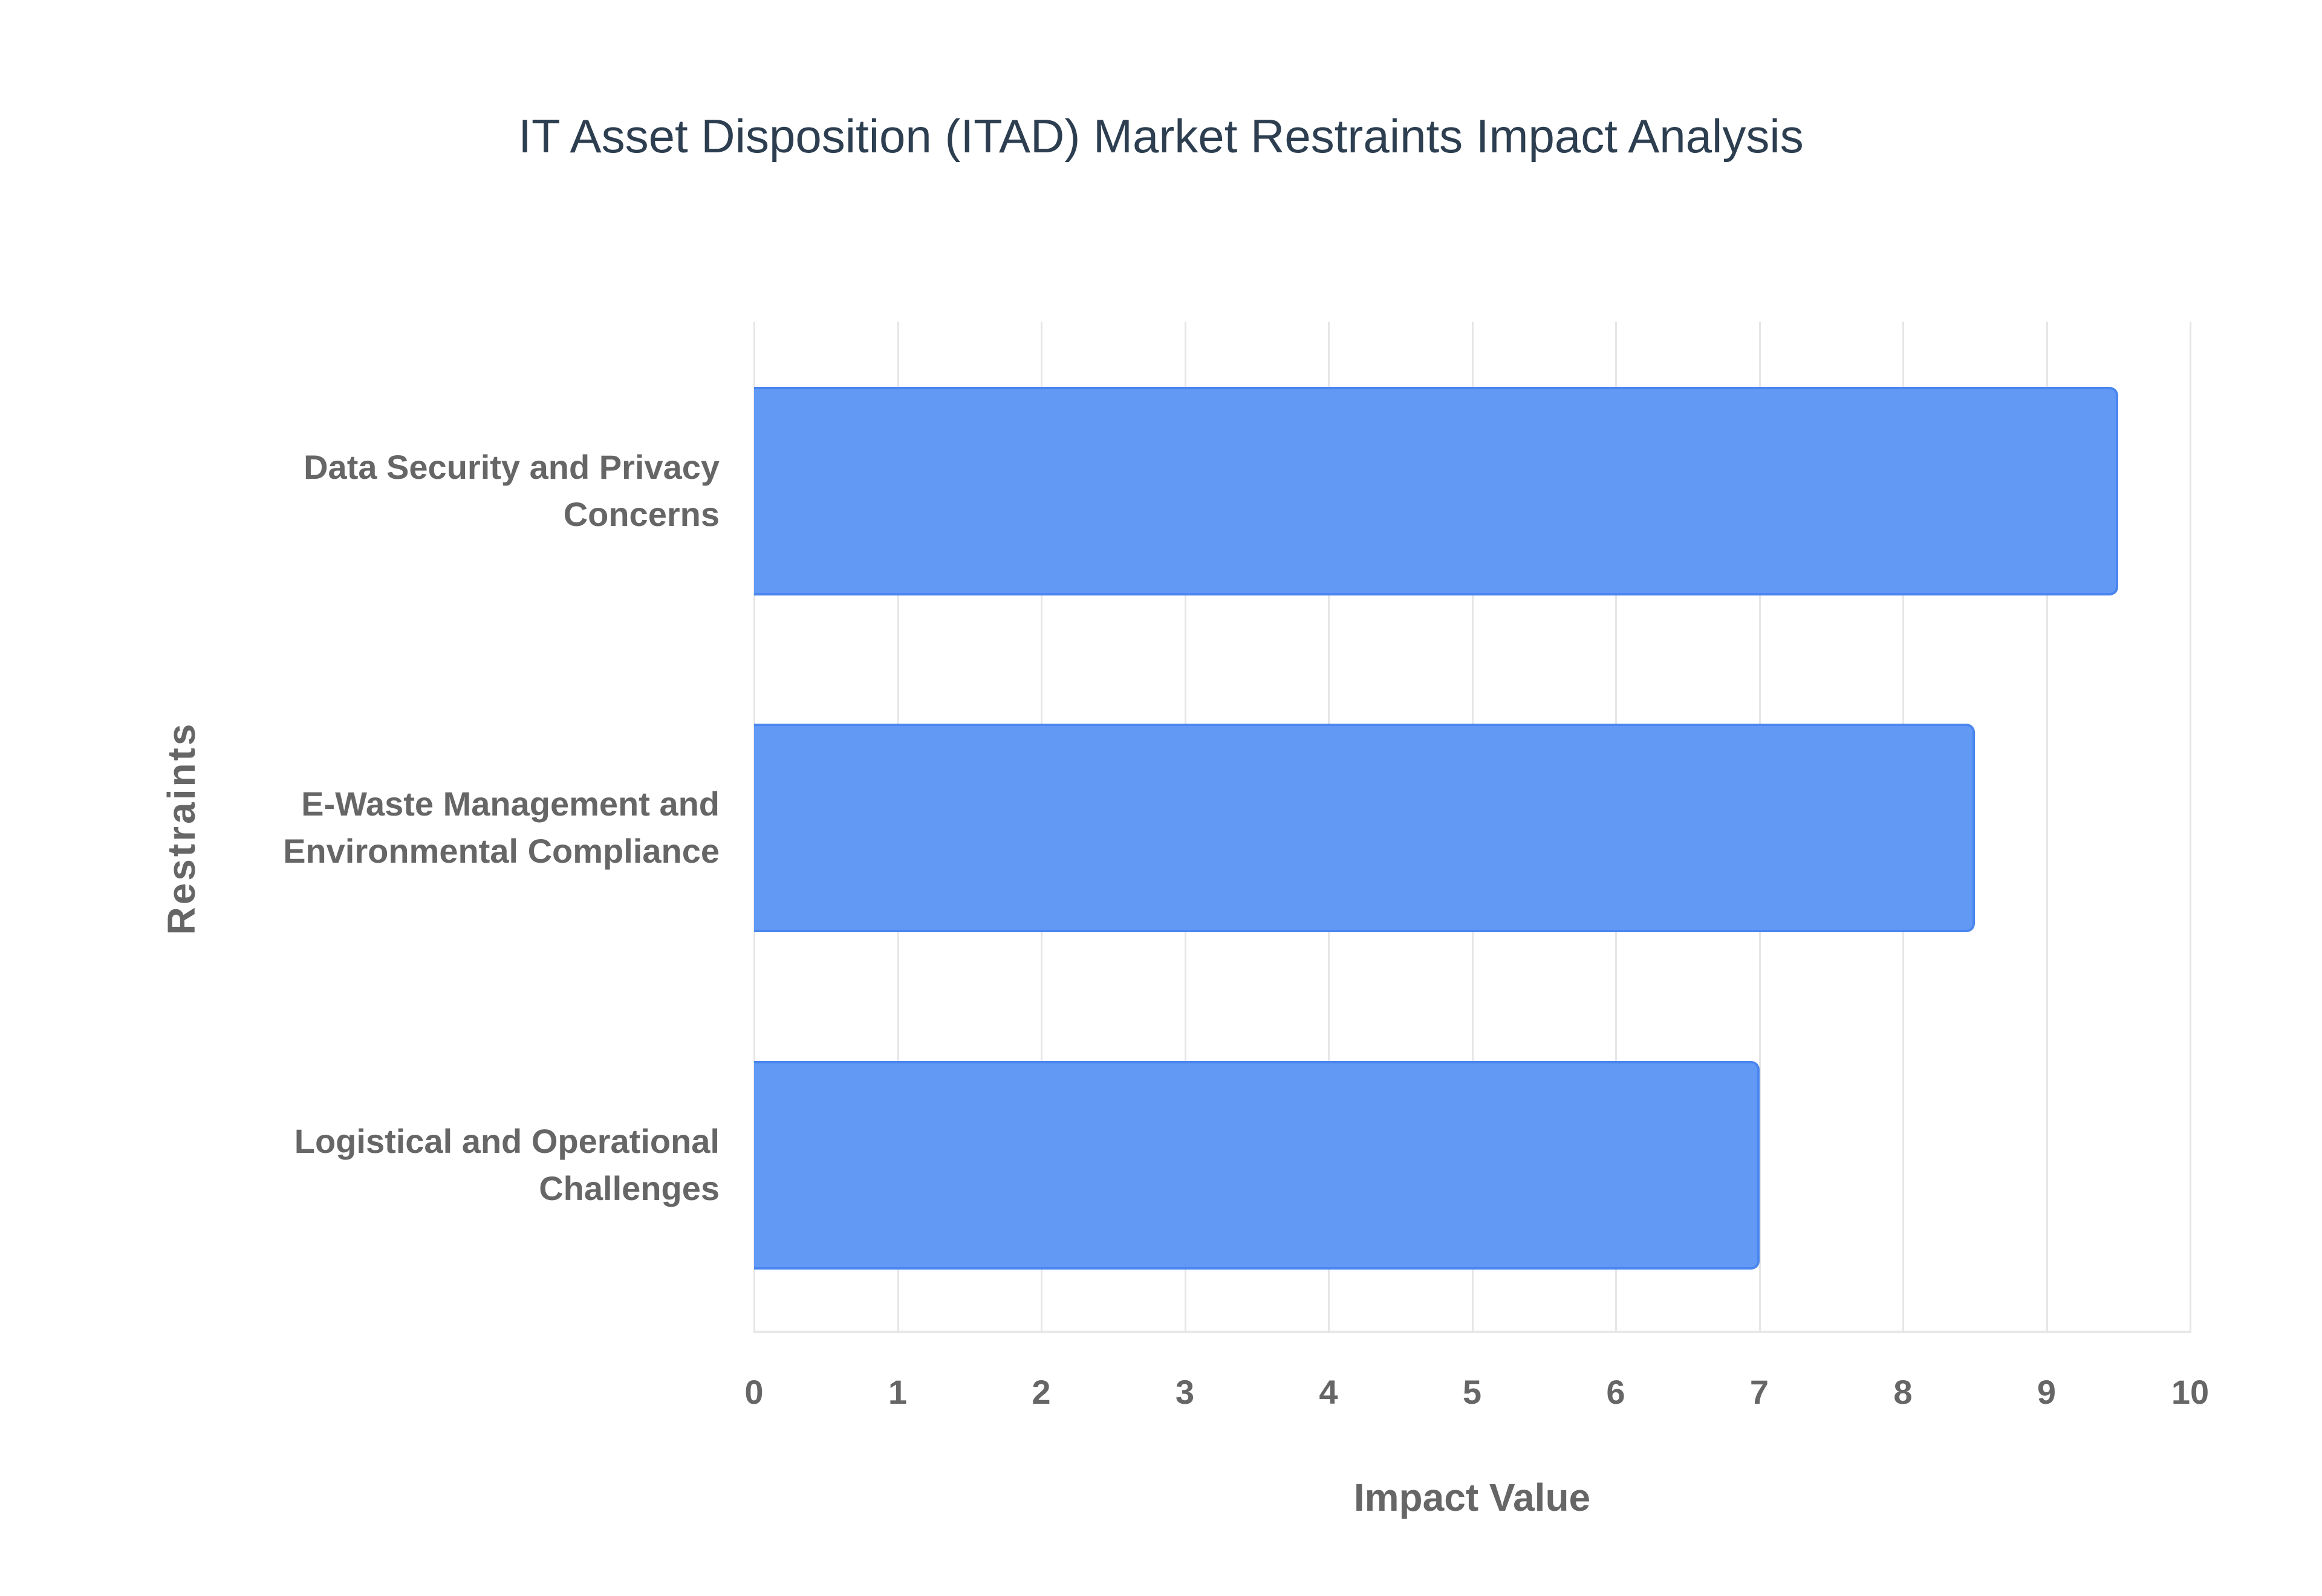  Describe the element at coordinates (510, 804) in the screenshot. I see `y-category-label-line: E-Waste Management and` at that location.